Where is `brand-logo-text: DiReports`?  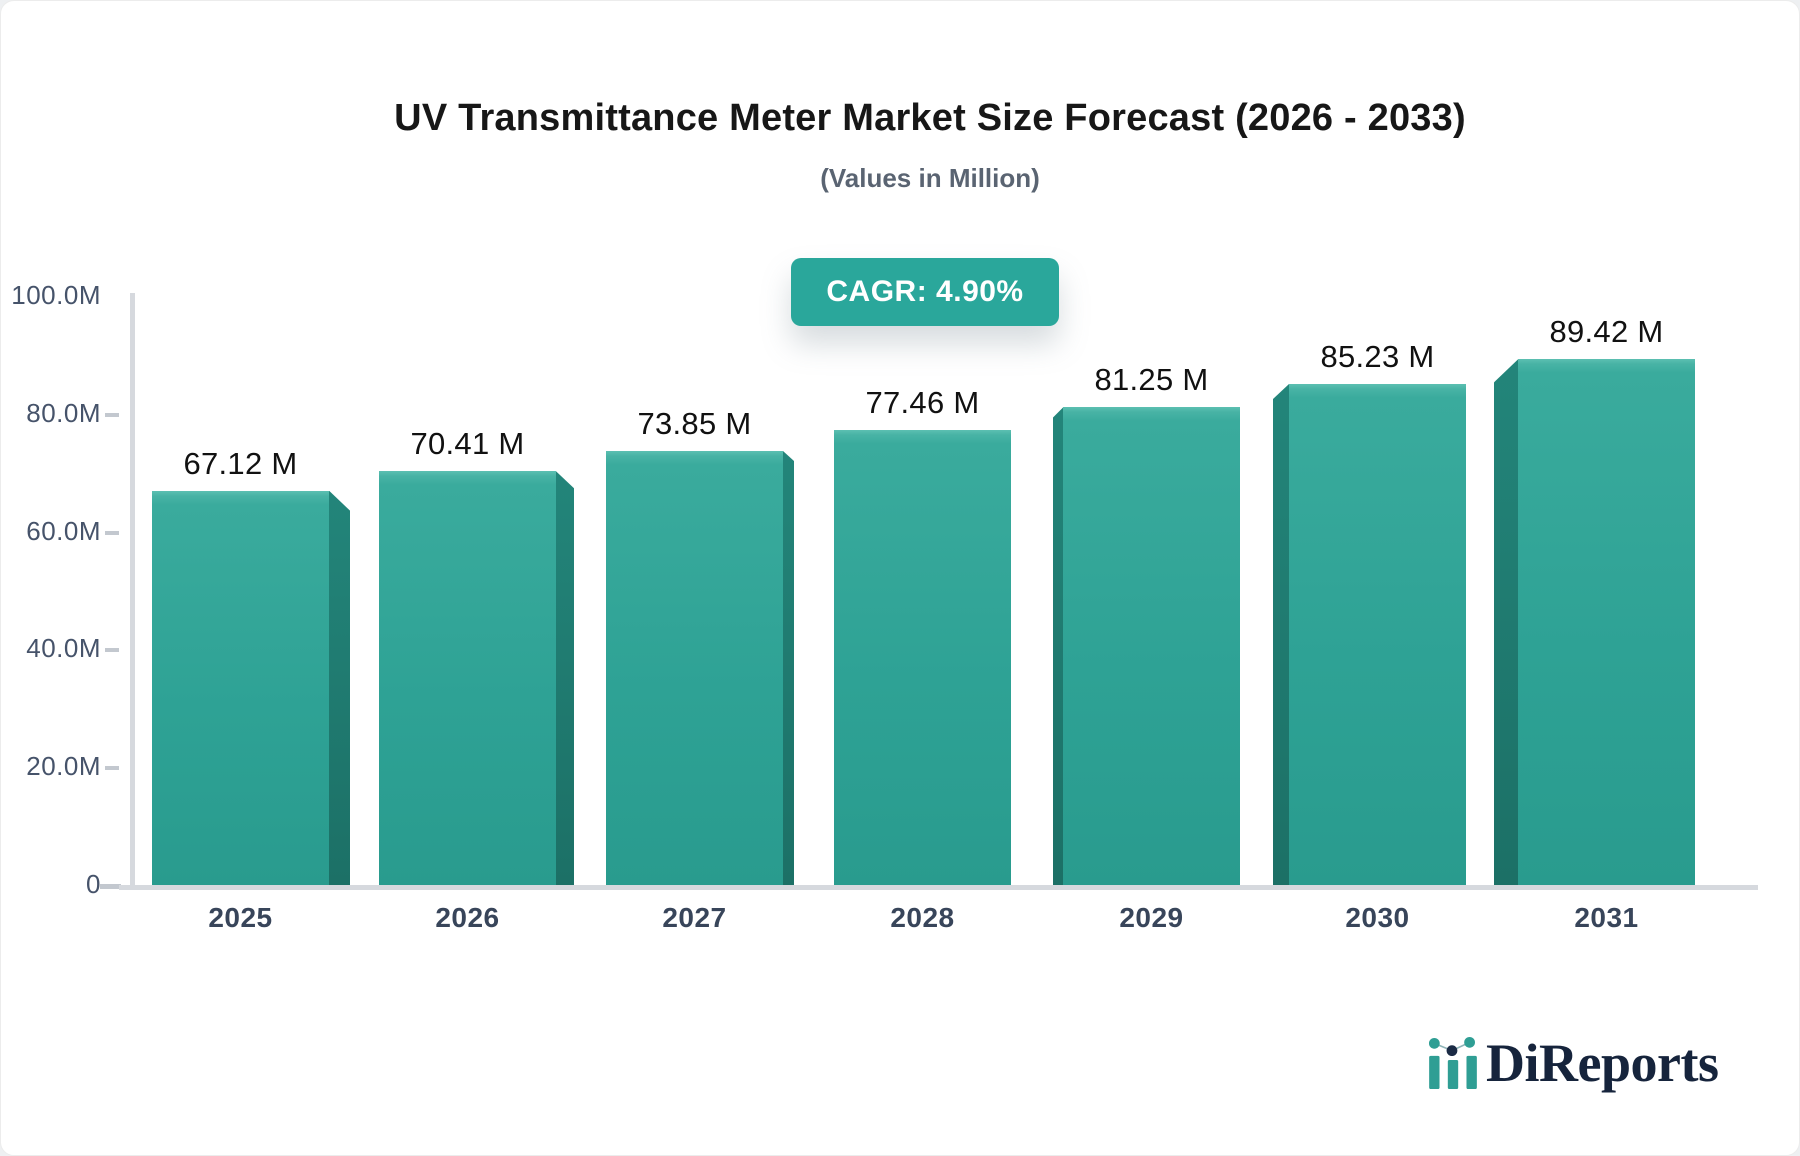 brand-logo-text: DiReports is located at coordinates (1602, 1063).